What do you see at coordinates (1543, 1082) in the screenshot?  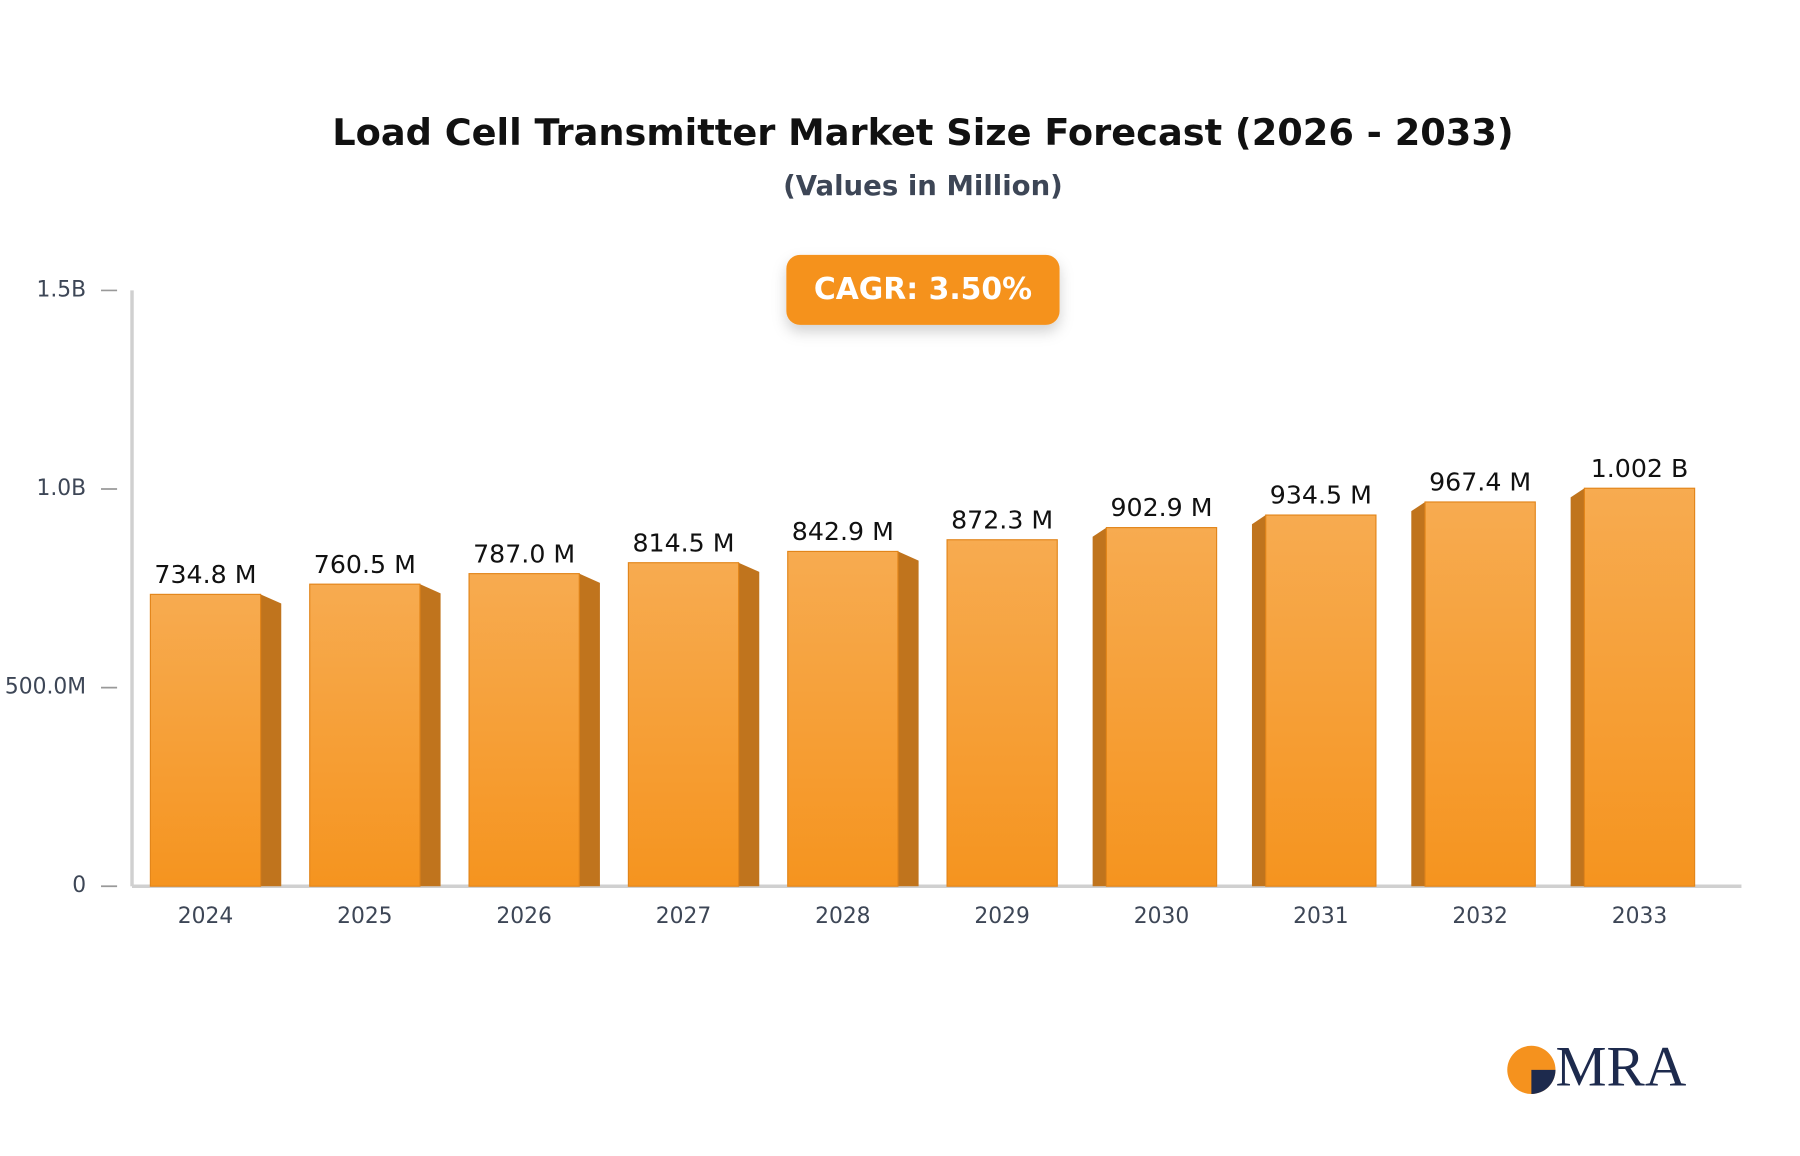 I see `logo-icon-slice` at bounding box center [1543, 1082].